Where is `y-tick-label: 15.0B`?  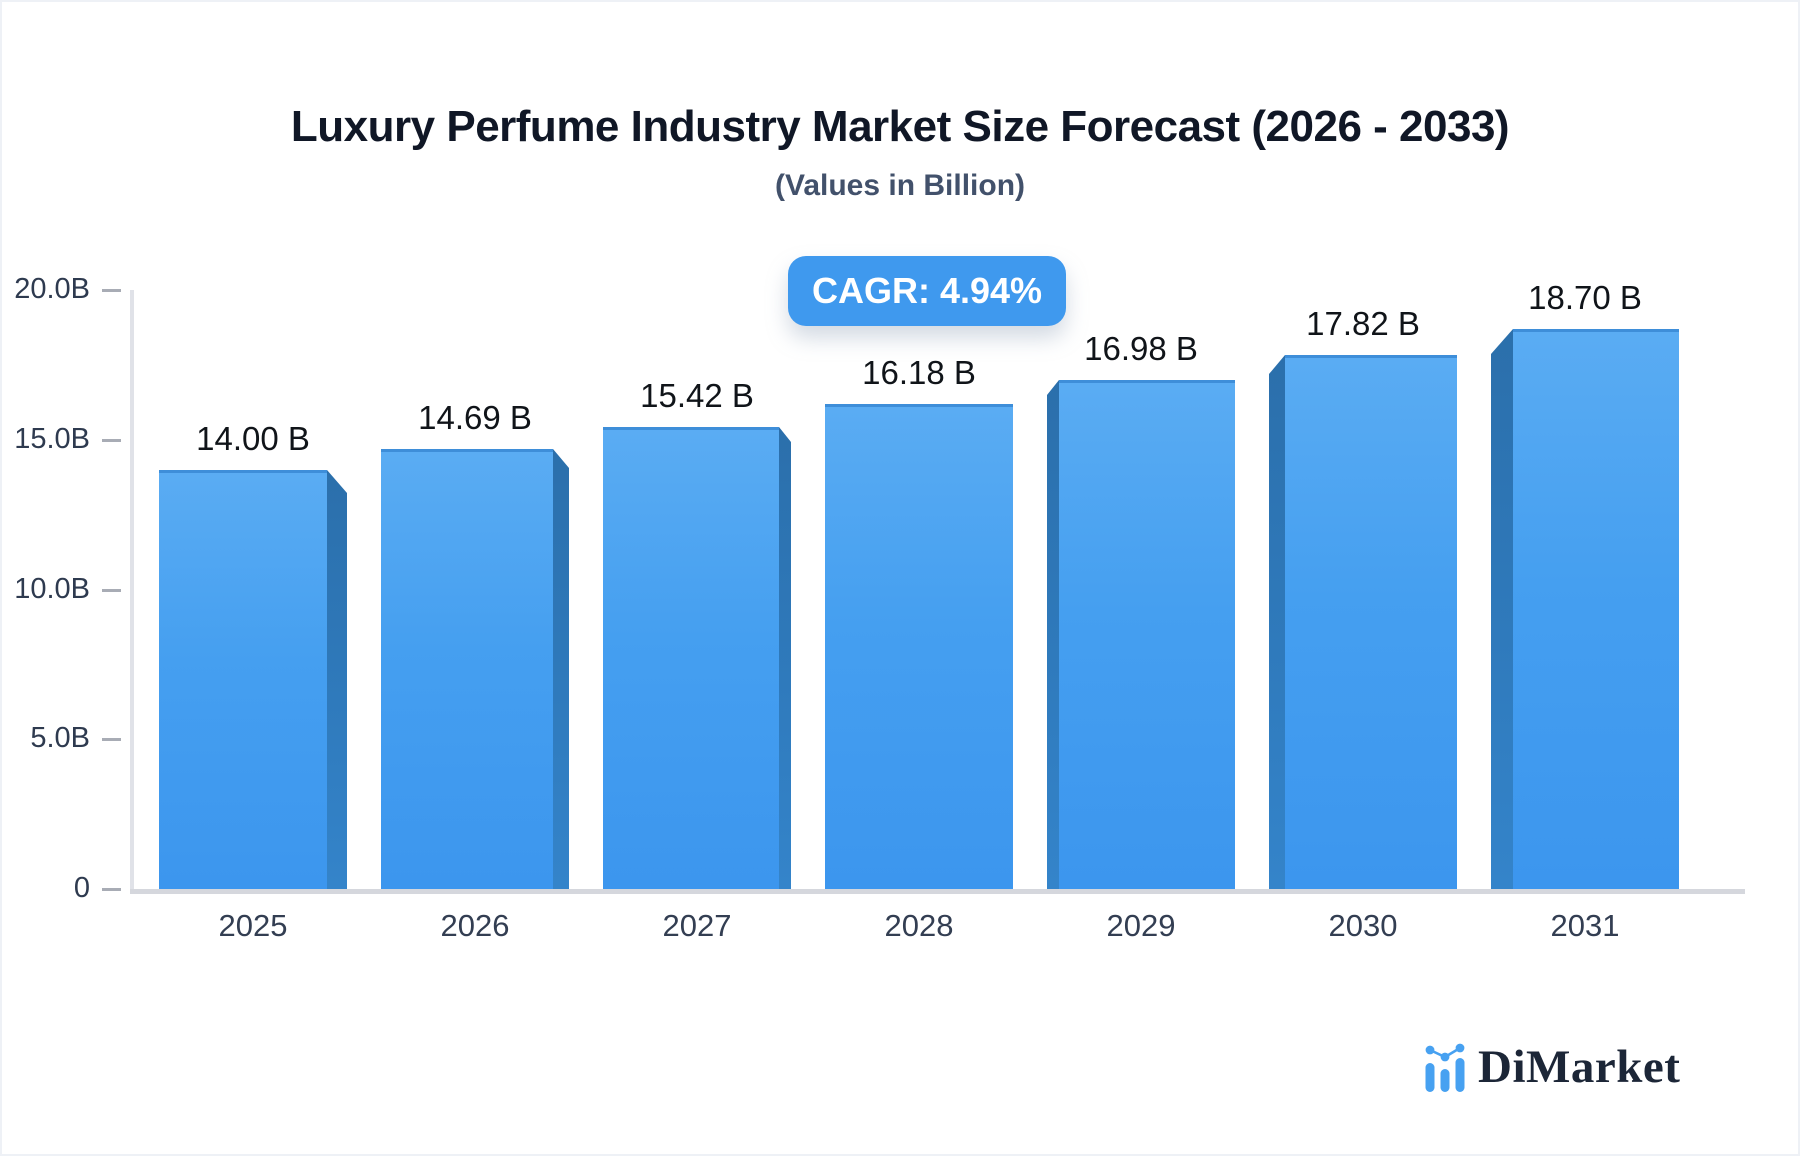
y-tick-label: 15.0B is located at coordinates (52, 438).